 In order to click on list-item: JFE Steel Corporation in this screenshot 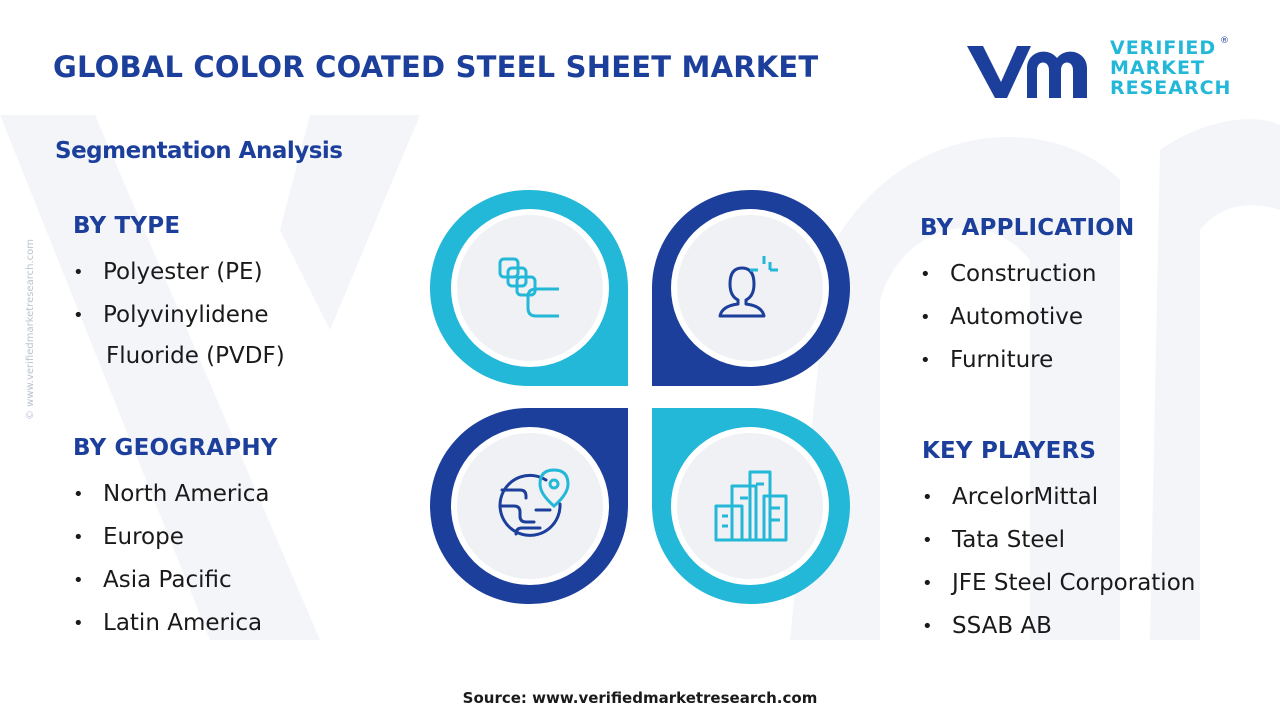, I will do `click(1058, 583)`.